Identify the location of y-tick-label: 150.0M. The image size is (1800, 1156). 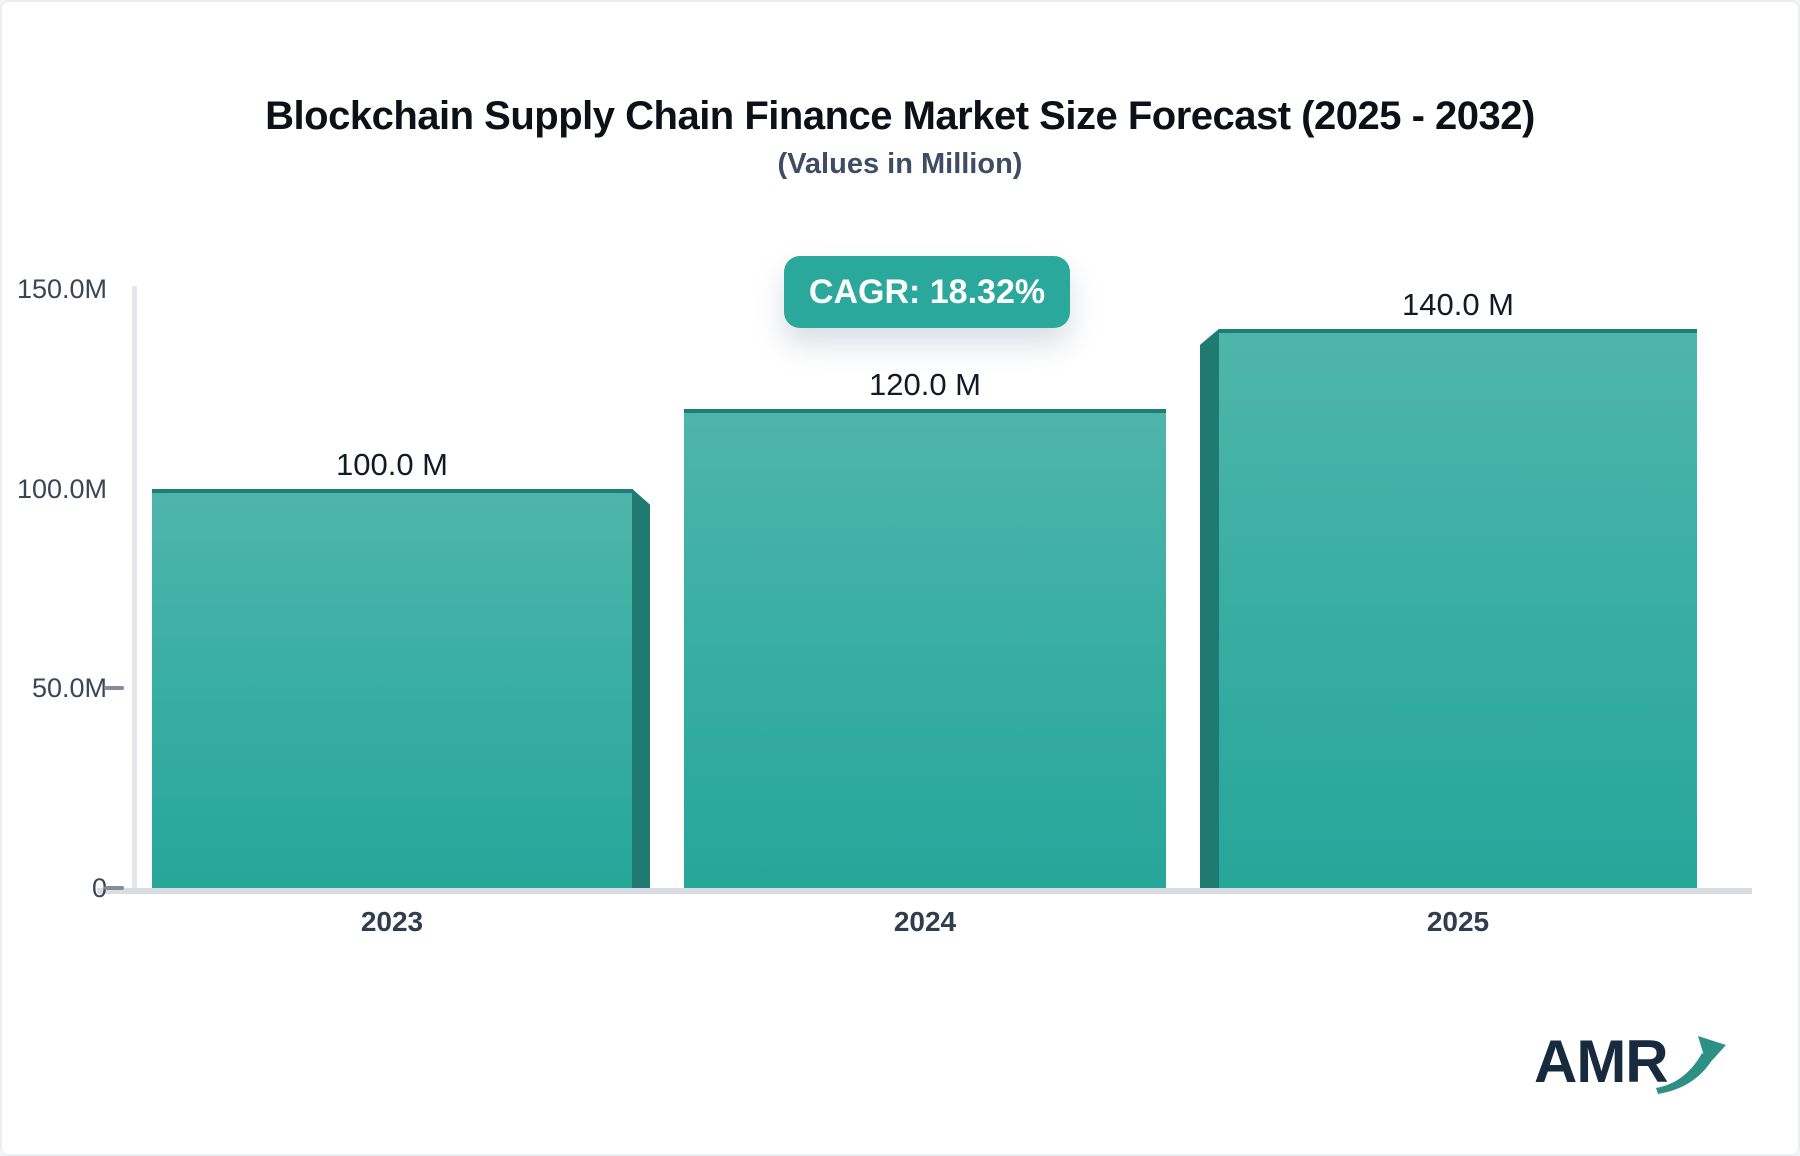
(61, 289).